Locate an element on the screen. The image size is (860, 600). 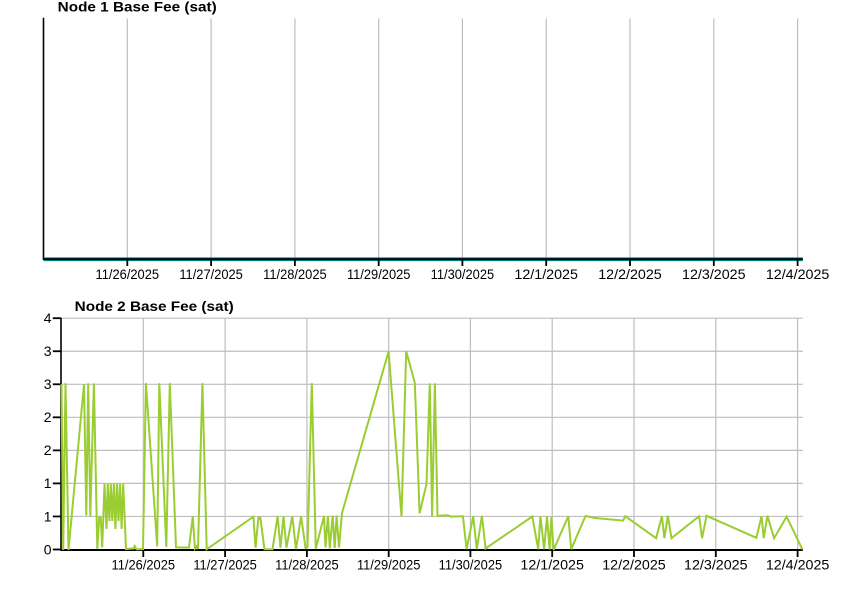
svg-text: 4 is located at coordinates (48, 318).